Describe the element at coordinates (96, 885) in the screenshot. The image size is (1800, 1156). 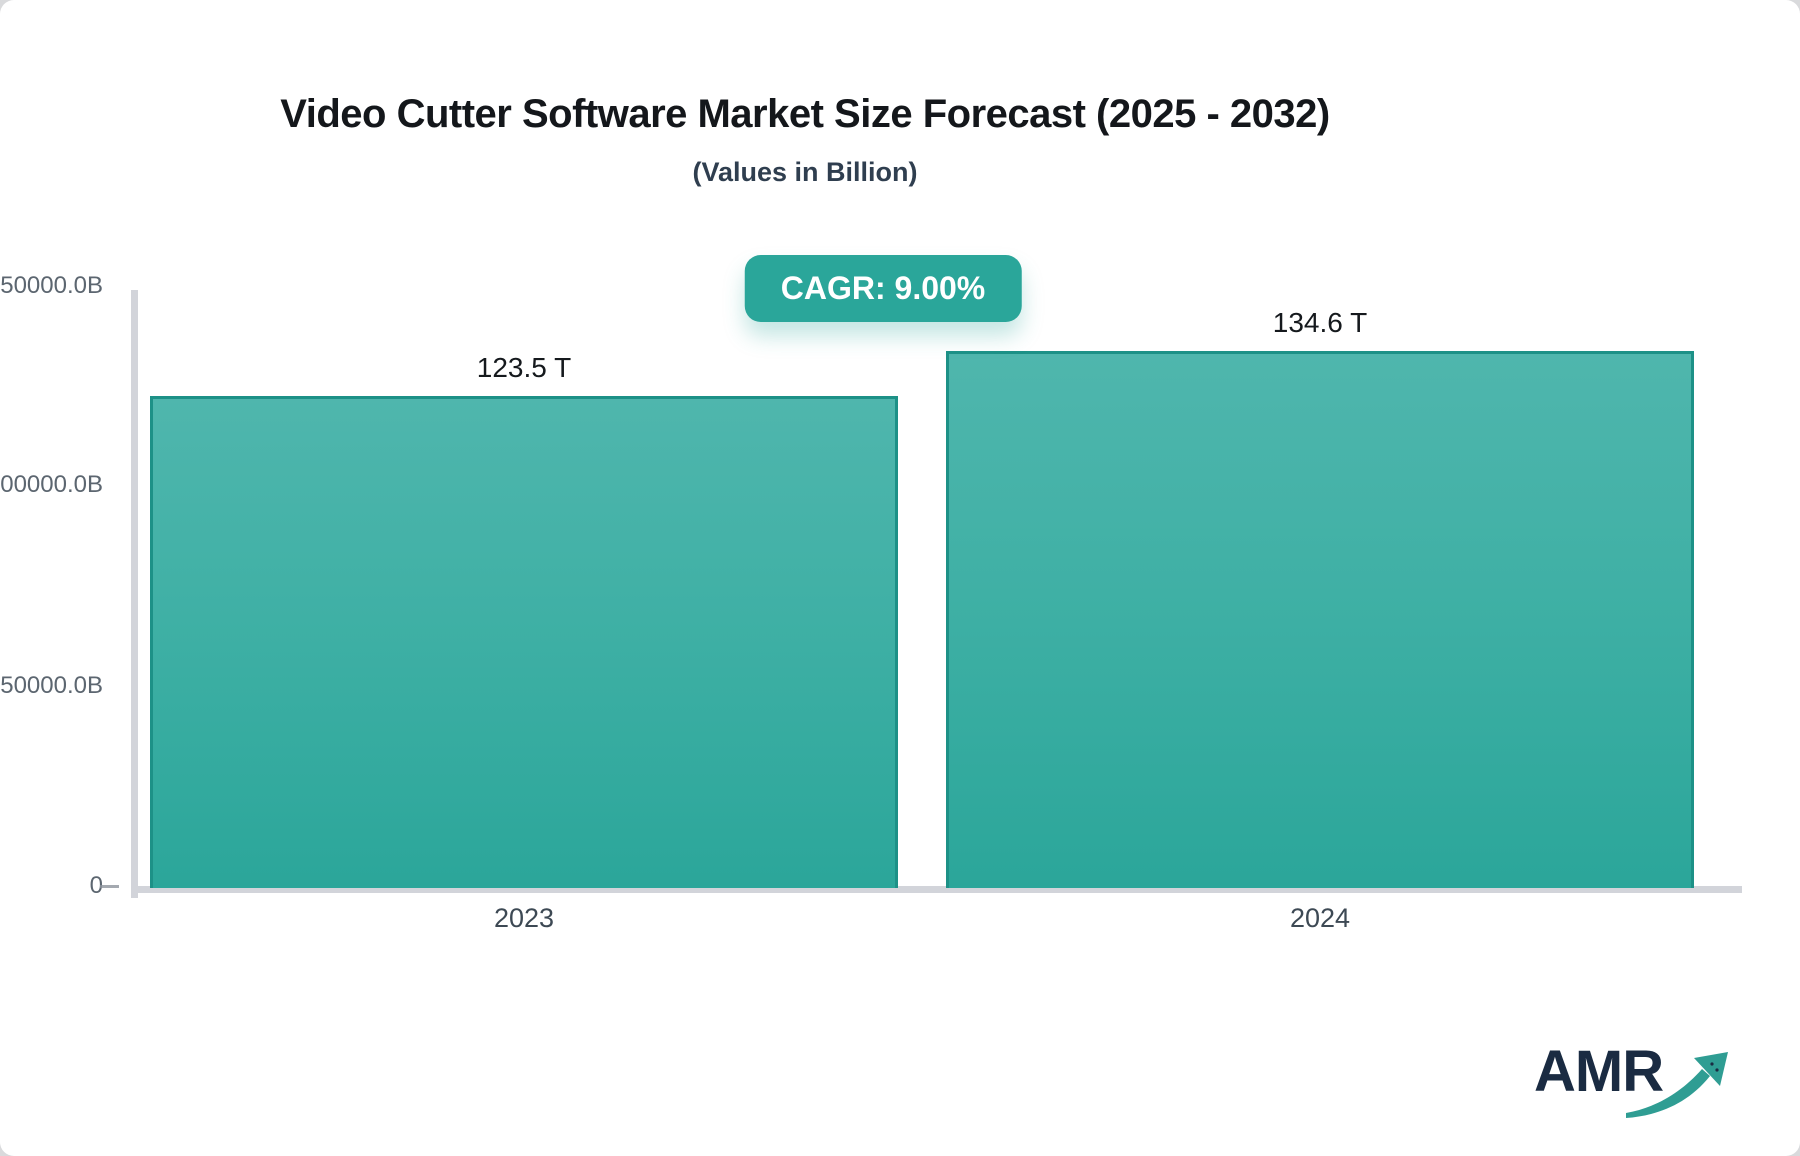
I see `y-tick-label: 0` at that location.